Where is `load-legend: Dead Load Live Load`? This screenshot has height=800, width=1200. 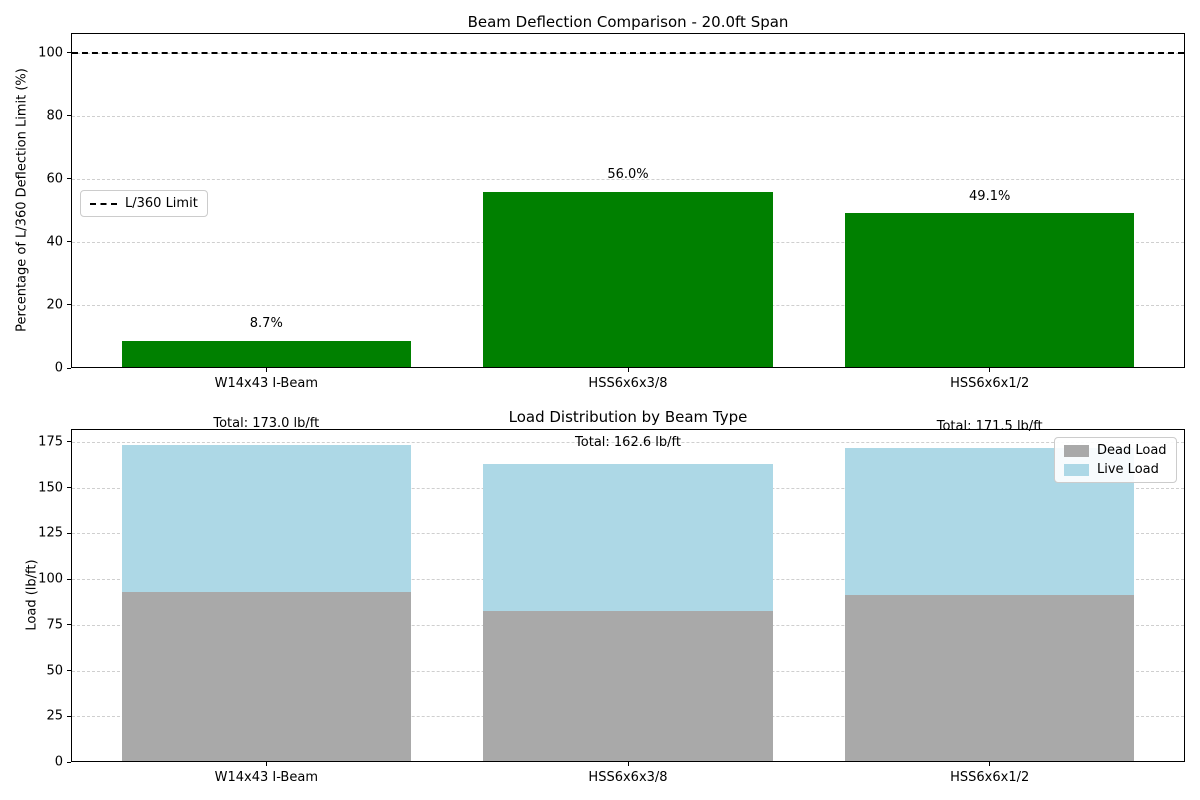
load-legend: Dead Load Live Load is located at coordinates (1115, 460).